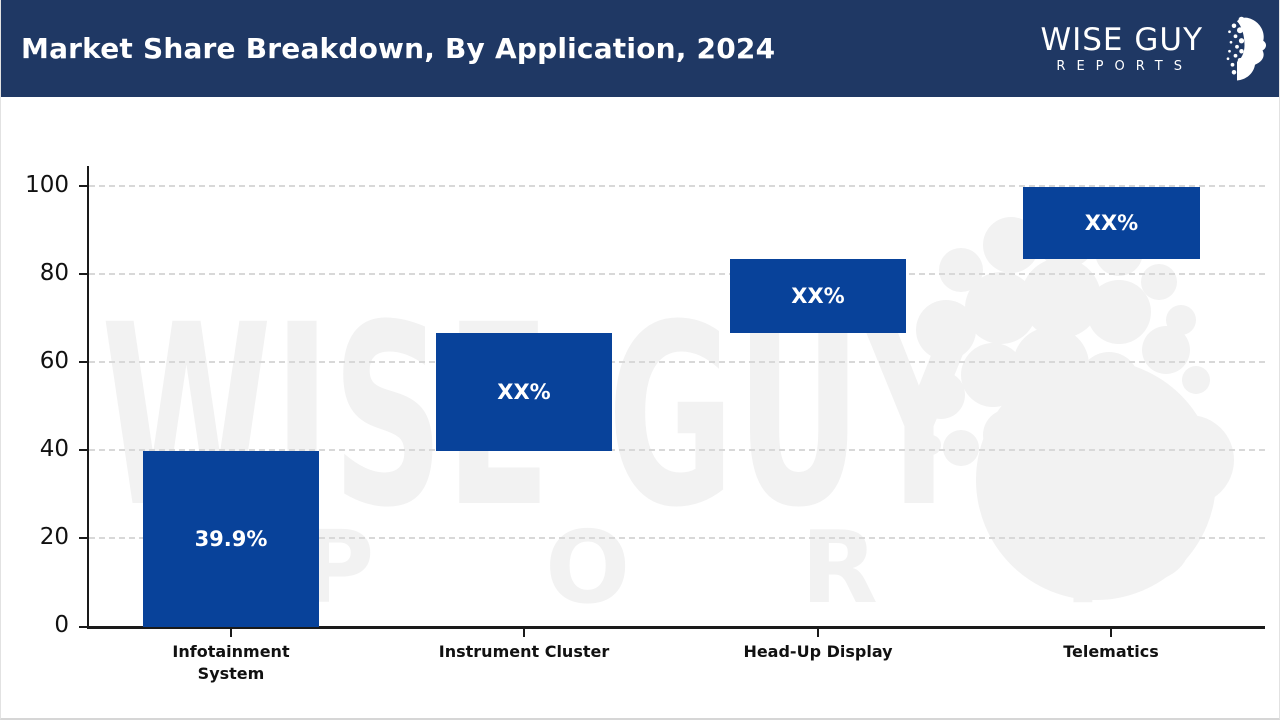 The image size is (1280, 720). Describe the element at coordinates (1121, 40) in the screenshot. I see `logo-wordmark: WISE GUY` at that location.